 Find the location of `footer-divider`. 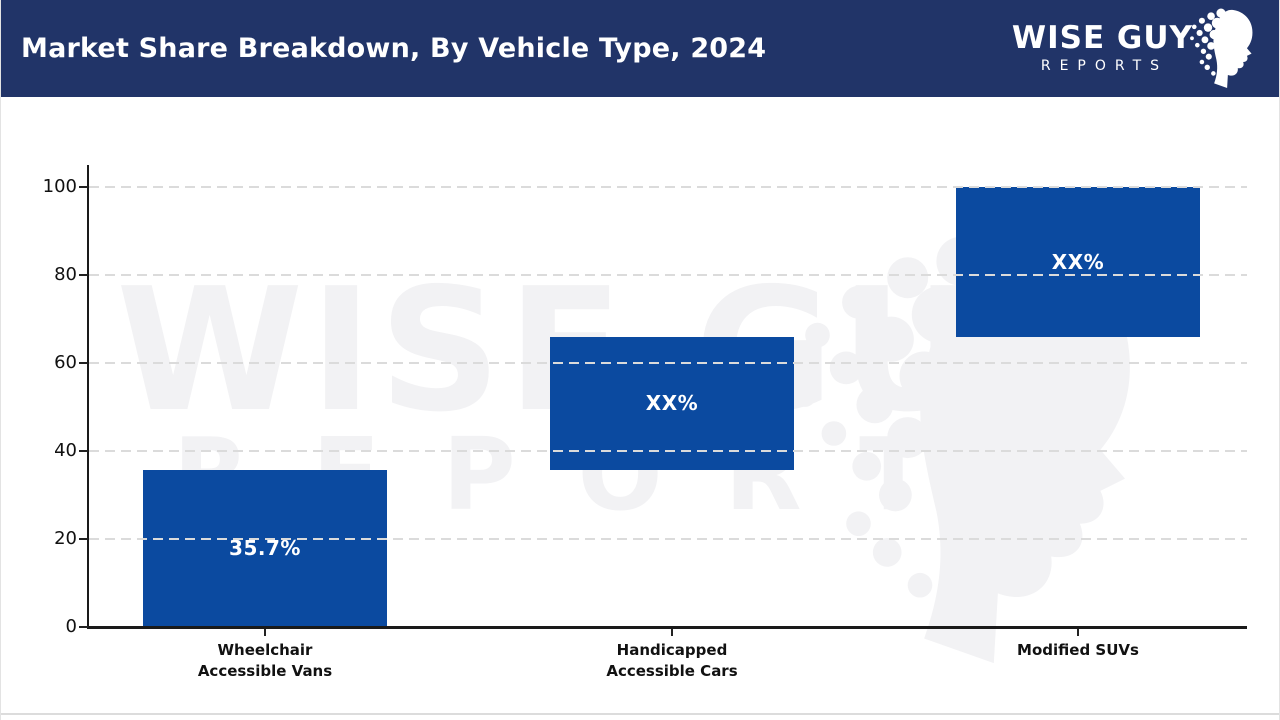

footer-divider is located at coordinates (640, 714).